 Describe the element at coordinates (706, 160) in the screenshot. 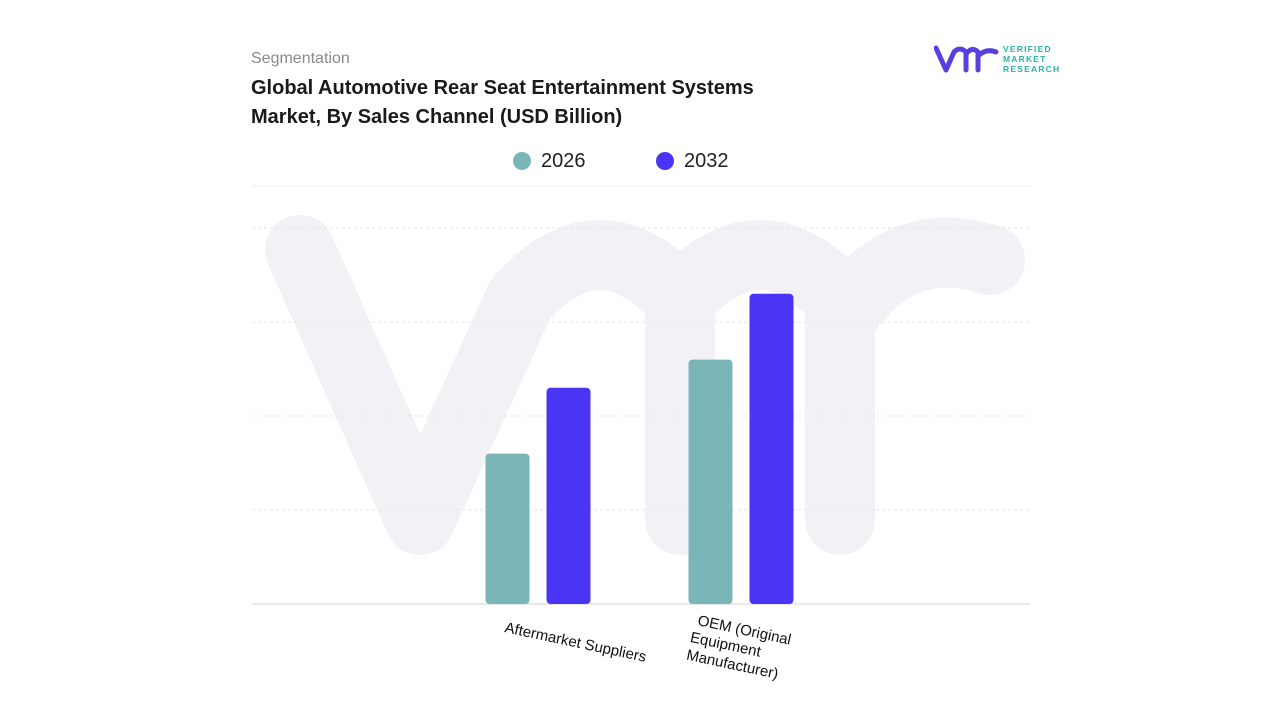

I see `legend-label-2032: 2032` at that location.